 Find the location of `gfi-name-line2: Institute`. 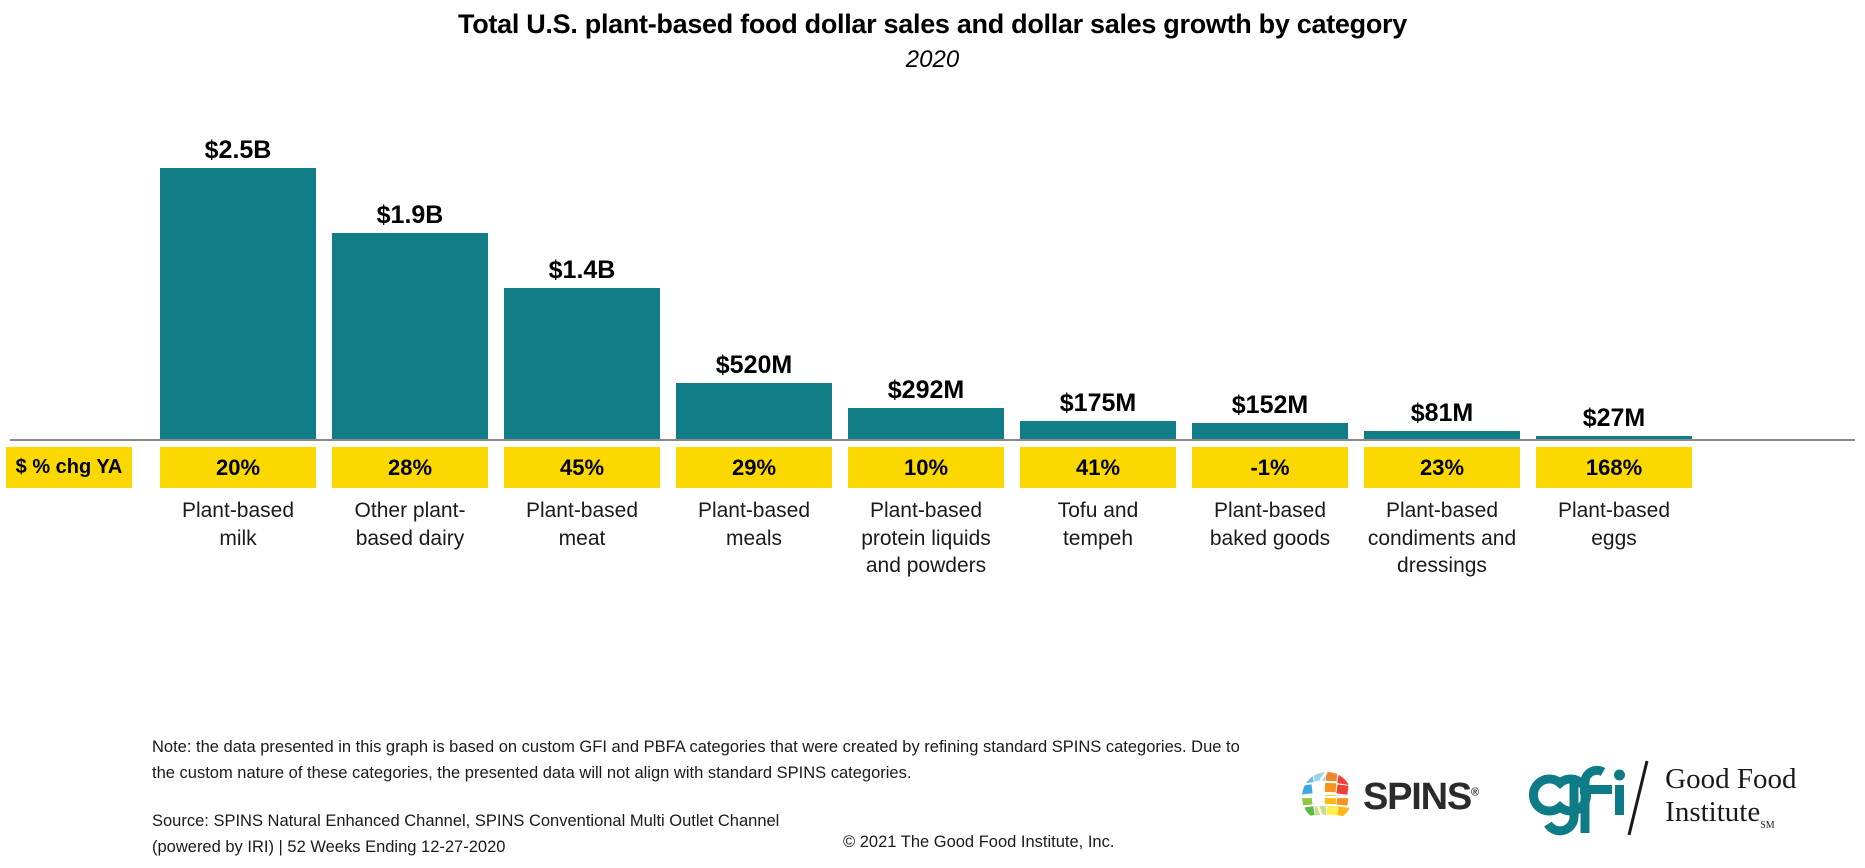

gfi-name-line2: Institute is located at coordinates (1713, 811).